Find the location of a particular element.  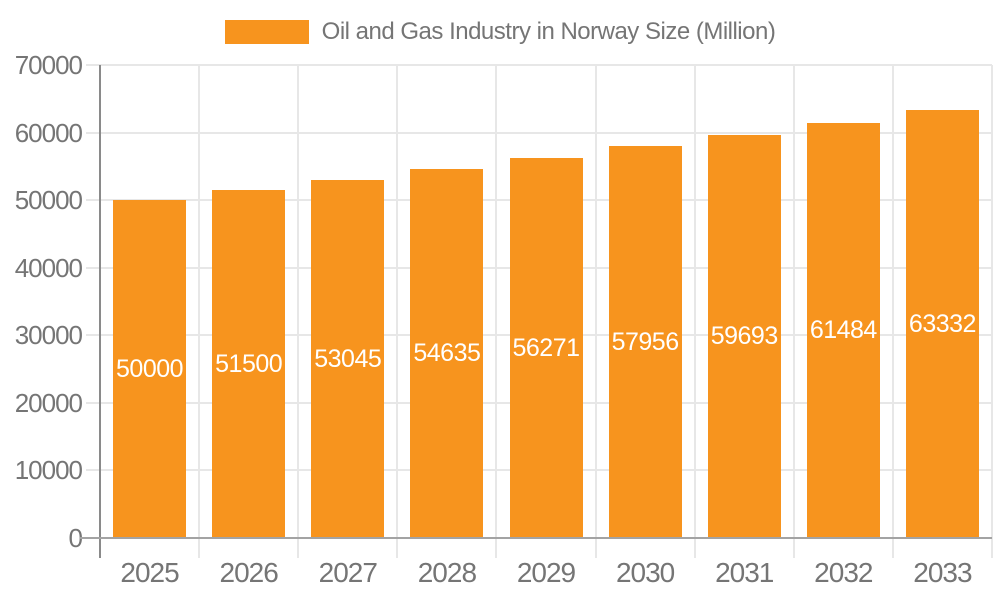

x-axis-tick-label: 2029 is located at coordinates (546, 572).